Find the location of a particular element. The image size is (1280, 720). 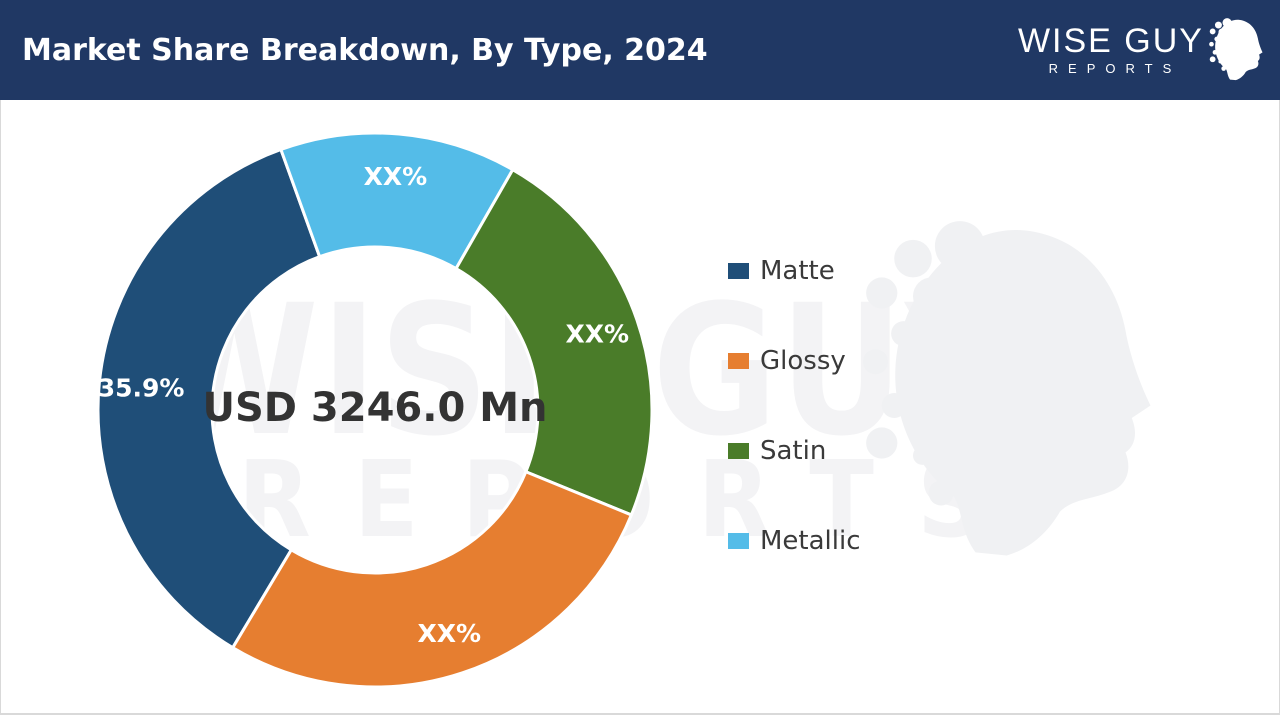

logo-subtext: REPORTS is located at coordinates (1115, 68).